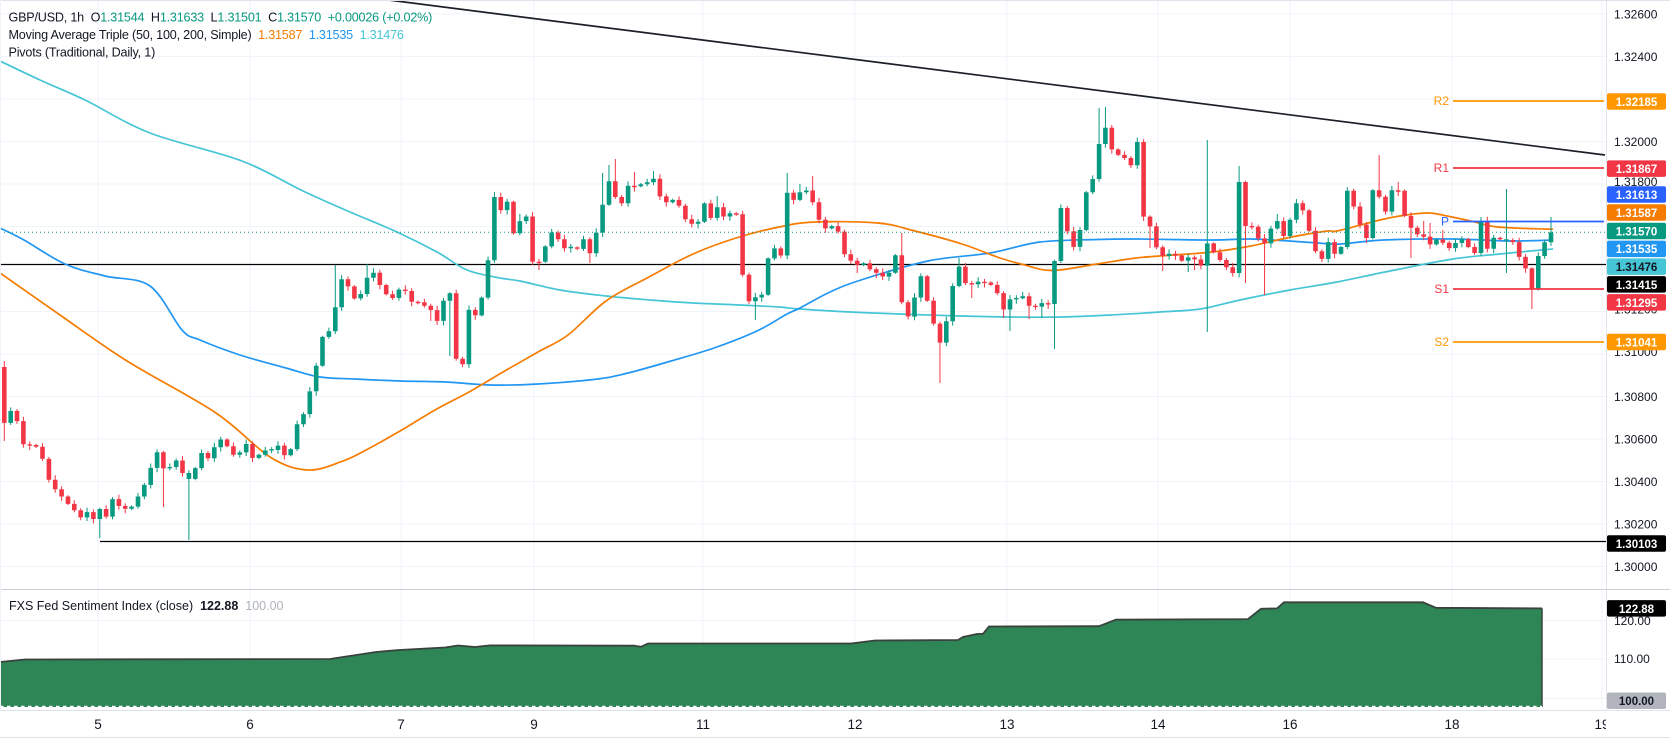 This screenshot has width=1670, height=747. Describe the element at coordinates (1636, 525) in the screenshot. I see `svg-text: 1.30200` at that location.